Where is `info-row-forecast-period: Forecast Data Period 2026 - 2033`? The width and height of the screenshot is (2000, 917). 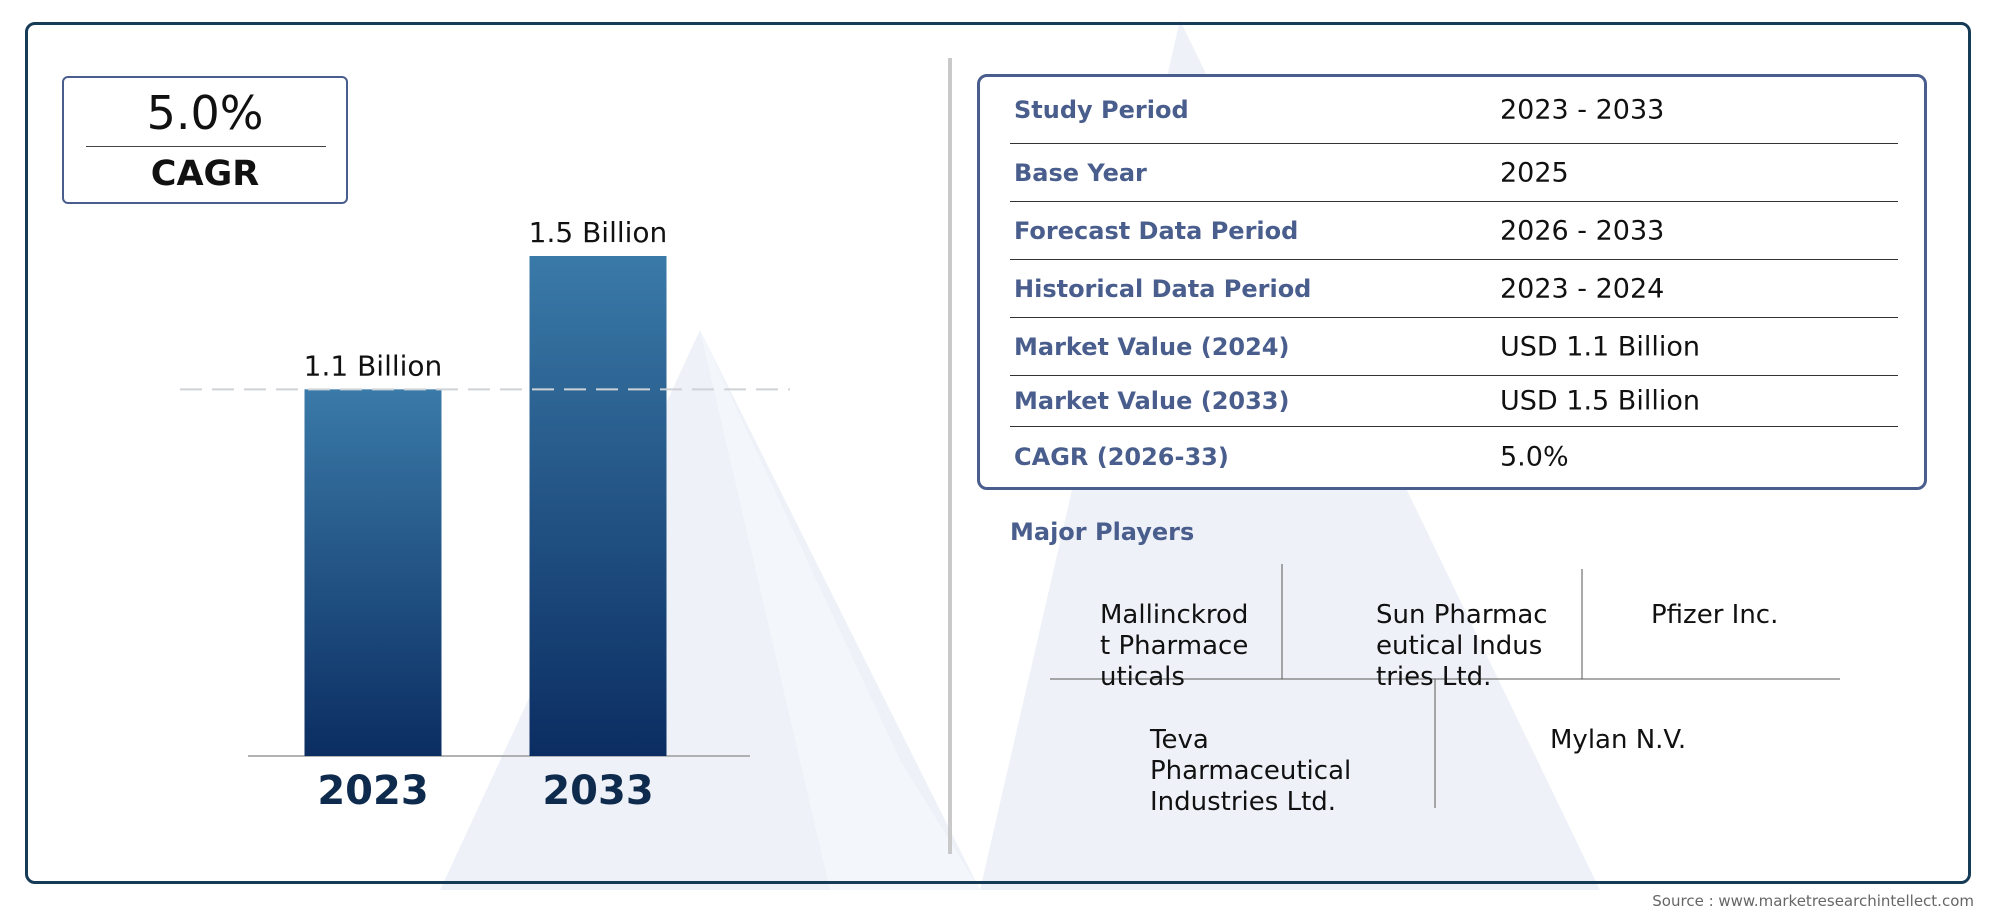
info-row-forecast-period: Forecast Data Period 2026 - 2033 is located at coordinates (1454, 231).